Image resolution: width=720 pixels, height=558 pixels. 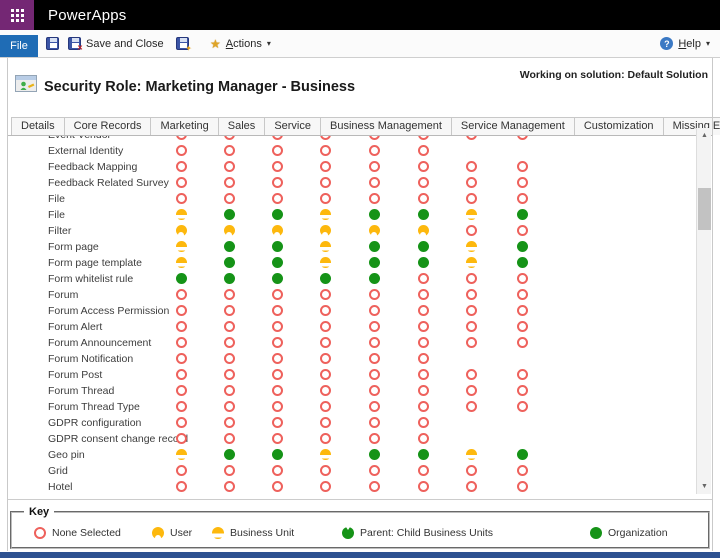 What do you see at coordinates (94, 407) in the screenshot?
I see `entity-name: Forum Thread Type` at bounding box center [94, 407].